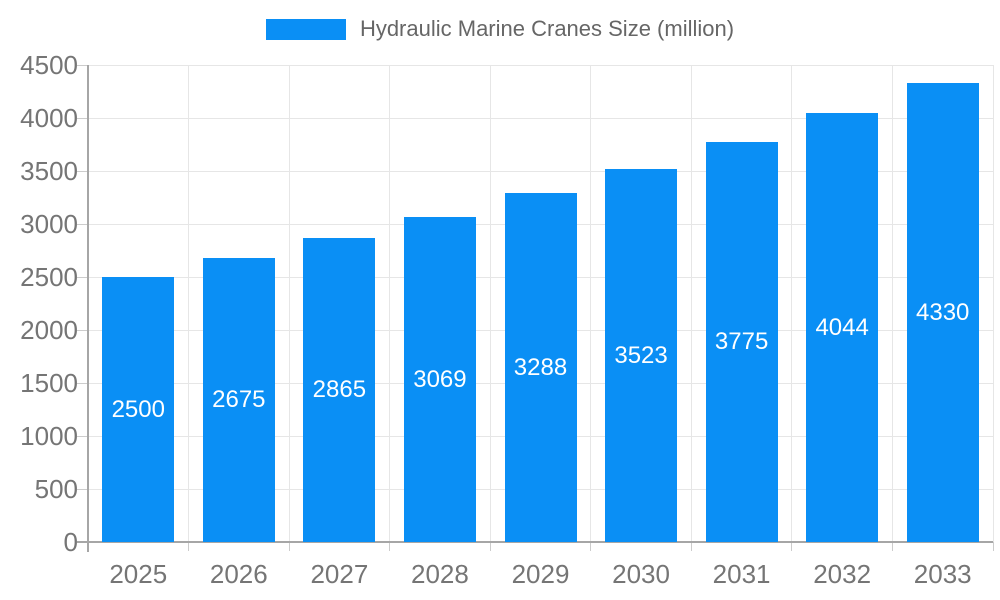 The width and height of the screenshot is (1000, 600). What do you see at coordinates (49, 277) in the screenshot?
I see `y-tick-label: 2500` at bounding box center [49, 277].